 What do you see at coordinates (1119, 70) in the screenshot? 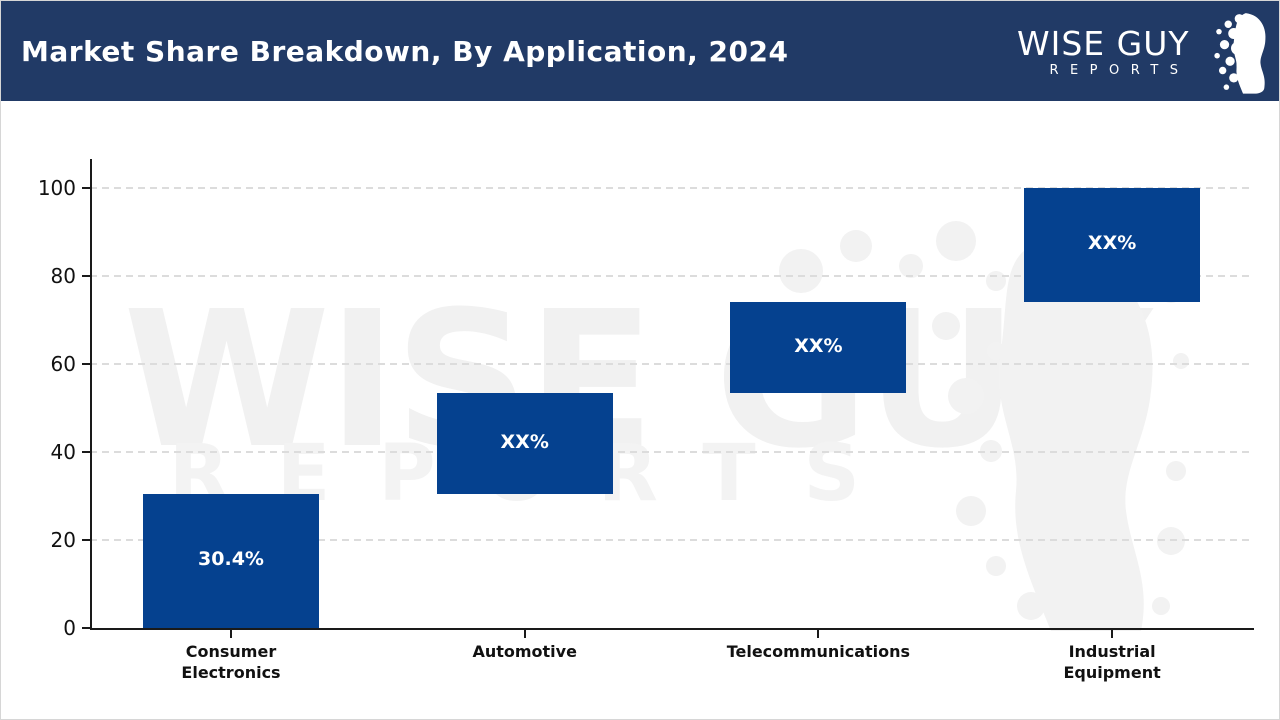
I see `logo-reports-label: REPORTS` at bounding box center [1119, 70].